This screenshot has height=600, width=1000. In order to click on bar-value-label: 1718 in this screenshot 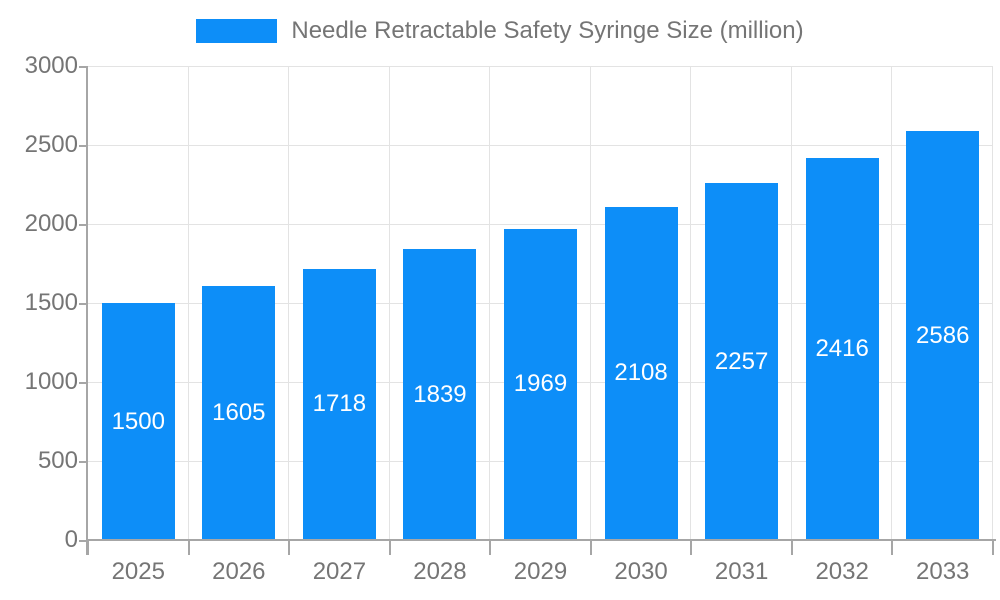, I will do `click(339, 404)`.